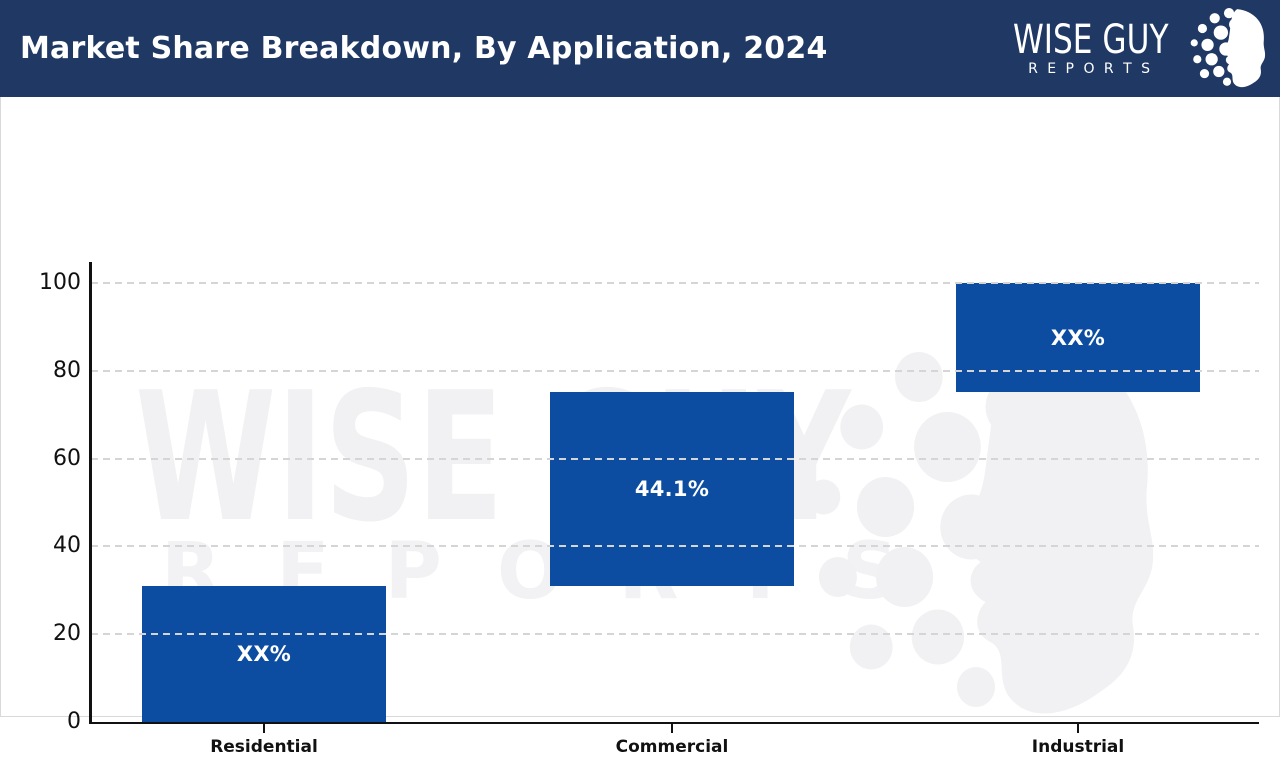  What do you see at coordinates (675, 634) in the screenshot?
I see `gridline-y20` at bounding box center [675, 634].